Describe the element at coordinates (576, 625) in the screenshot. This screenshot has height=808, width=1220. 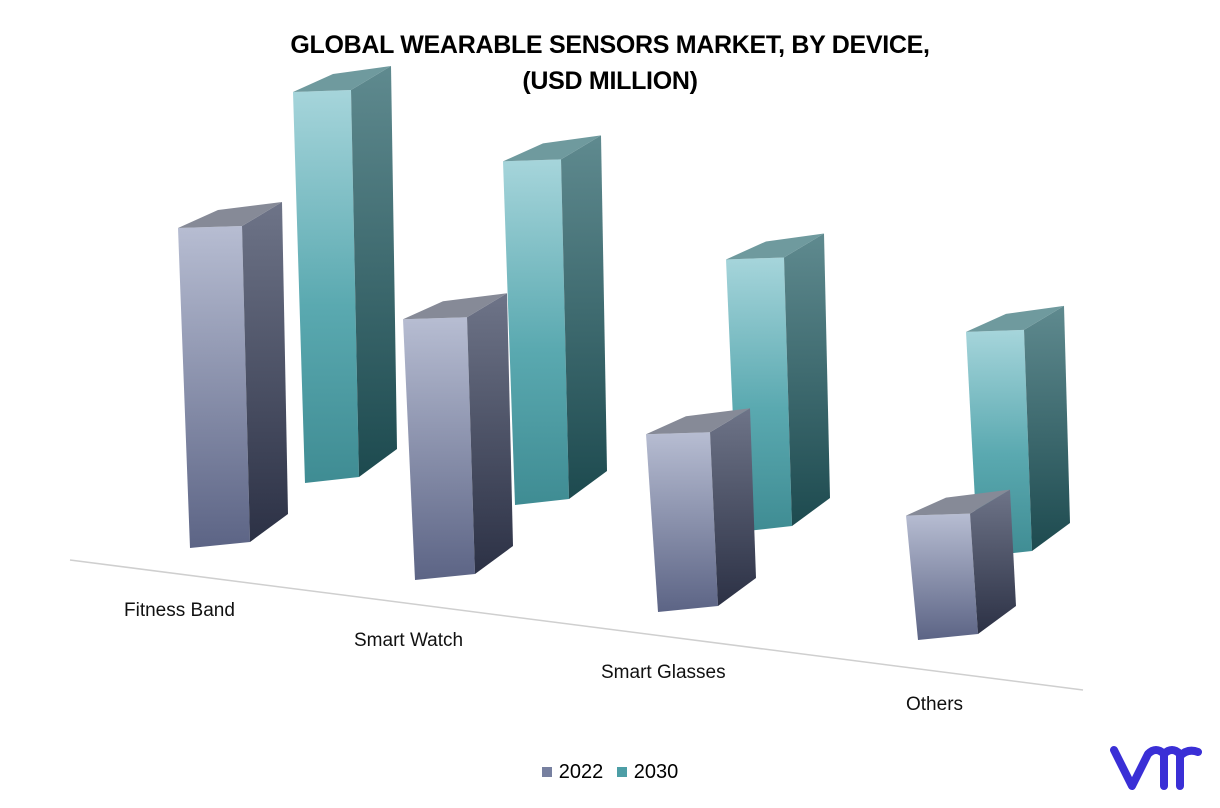
I see `x-axis-floor-line` at that location.